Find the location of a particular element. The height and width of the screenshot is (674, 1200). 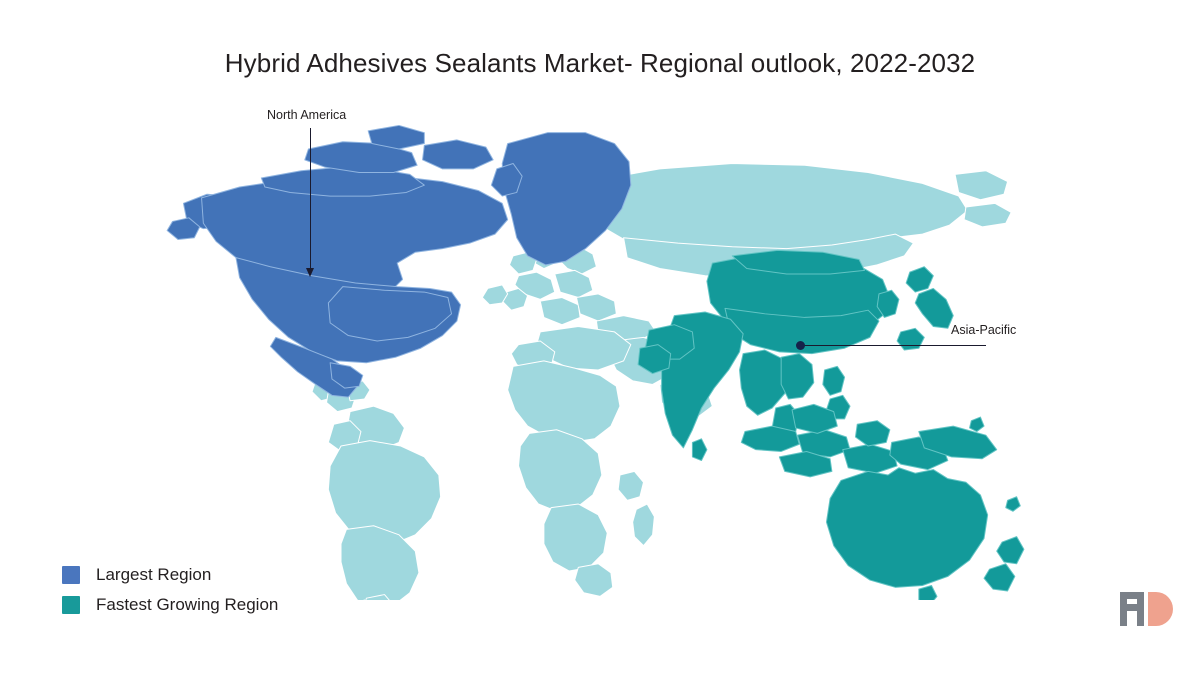

annotation-label-north-america: North America is located at coordinates (307, 115).